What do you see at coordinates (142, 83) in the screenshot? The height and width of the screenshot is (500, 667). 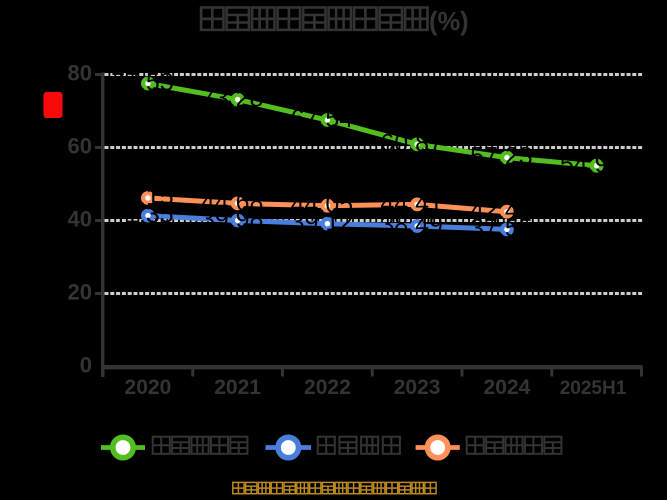 I see `svg-text: 77.53` at bounding box center [142, 83].